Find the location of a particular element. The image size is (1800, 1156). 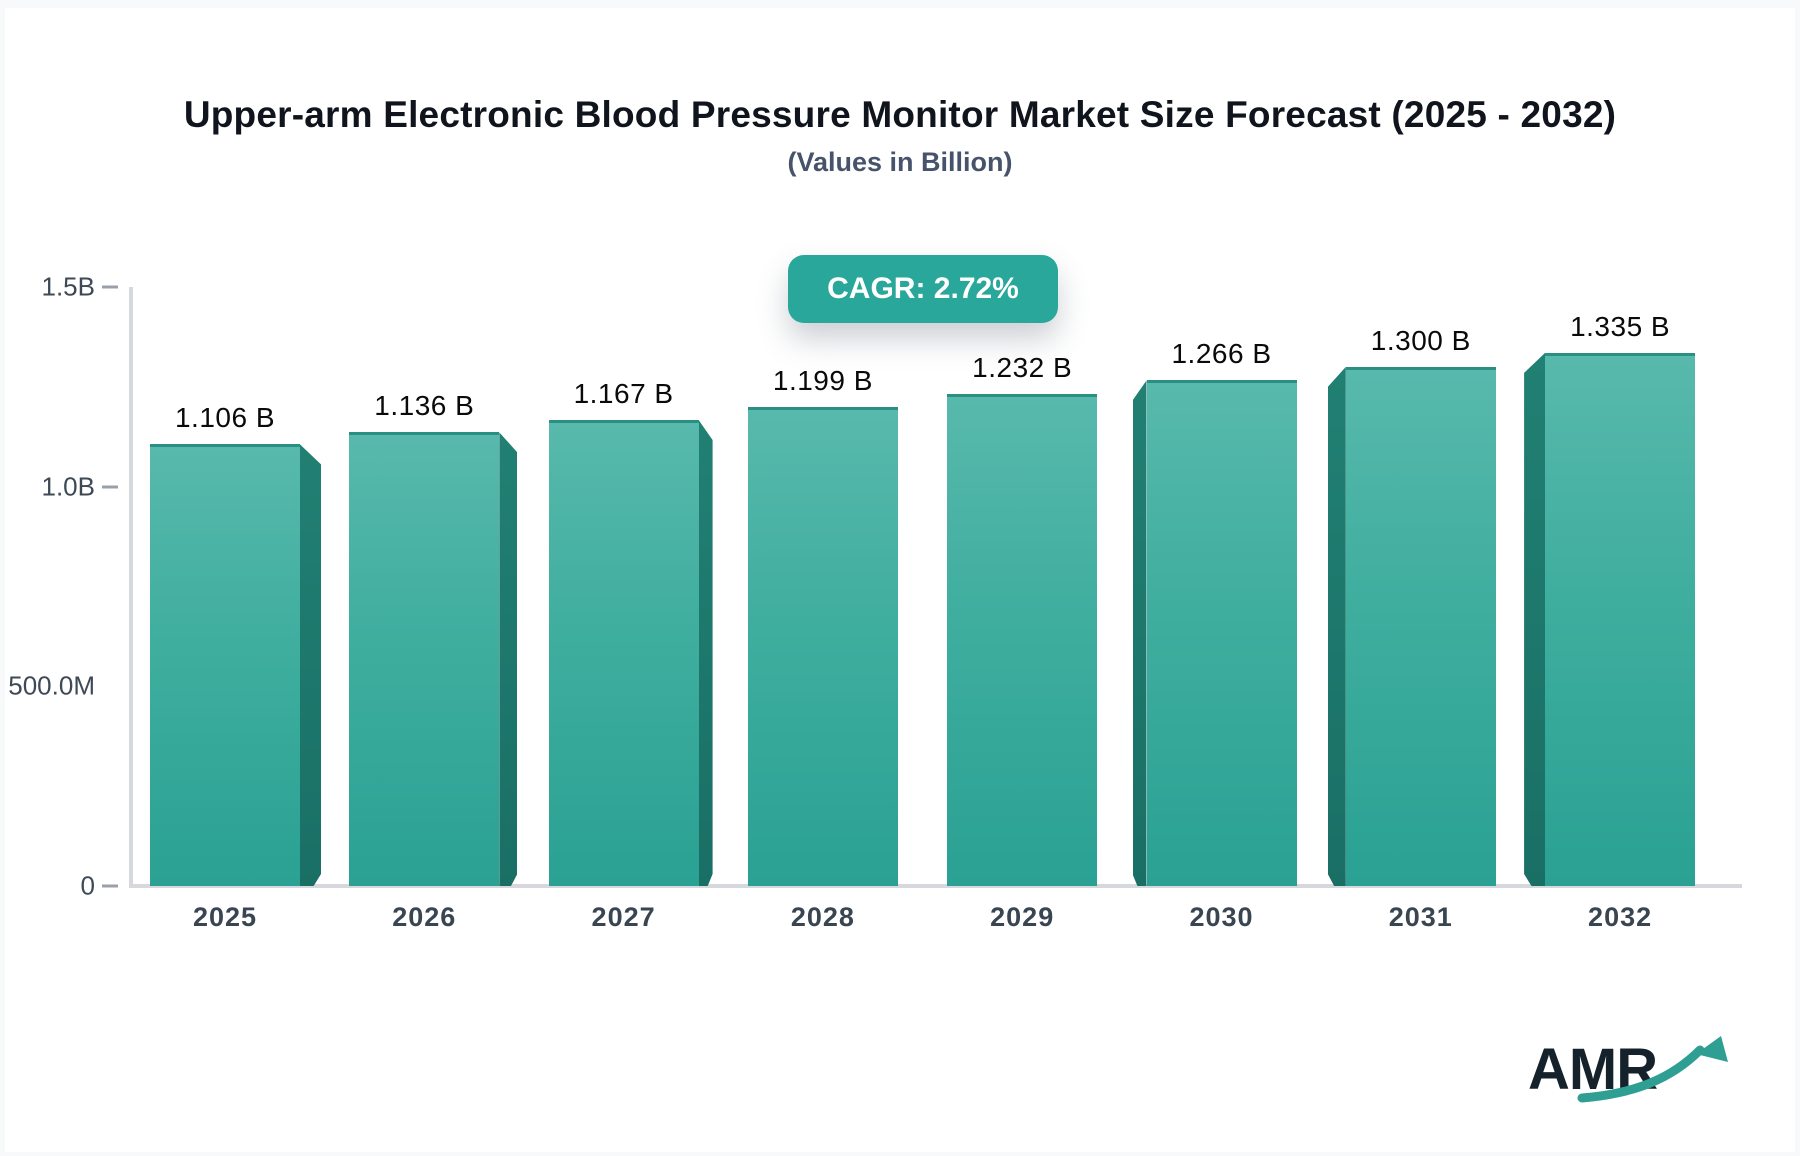

x-axis-label-2029: 2029 is located at coordinates (1022, 917).